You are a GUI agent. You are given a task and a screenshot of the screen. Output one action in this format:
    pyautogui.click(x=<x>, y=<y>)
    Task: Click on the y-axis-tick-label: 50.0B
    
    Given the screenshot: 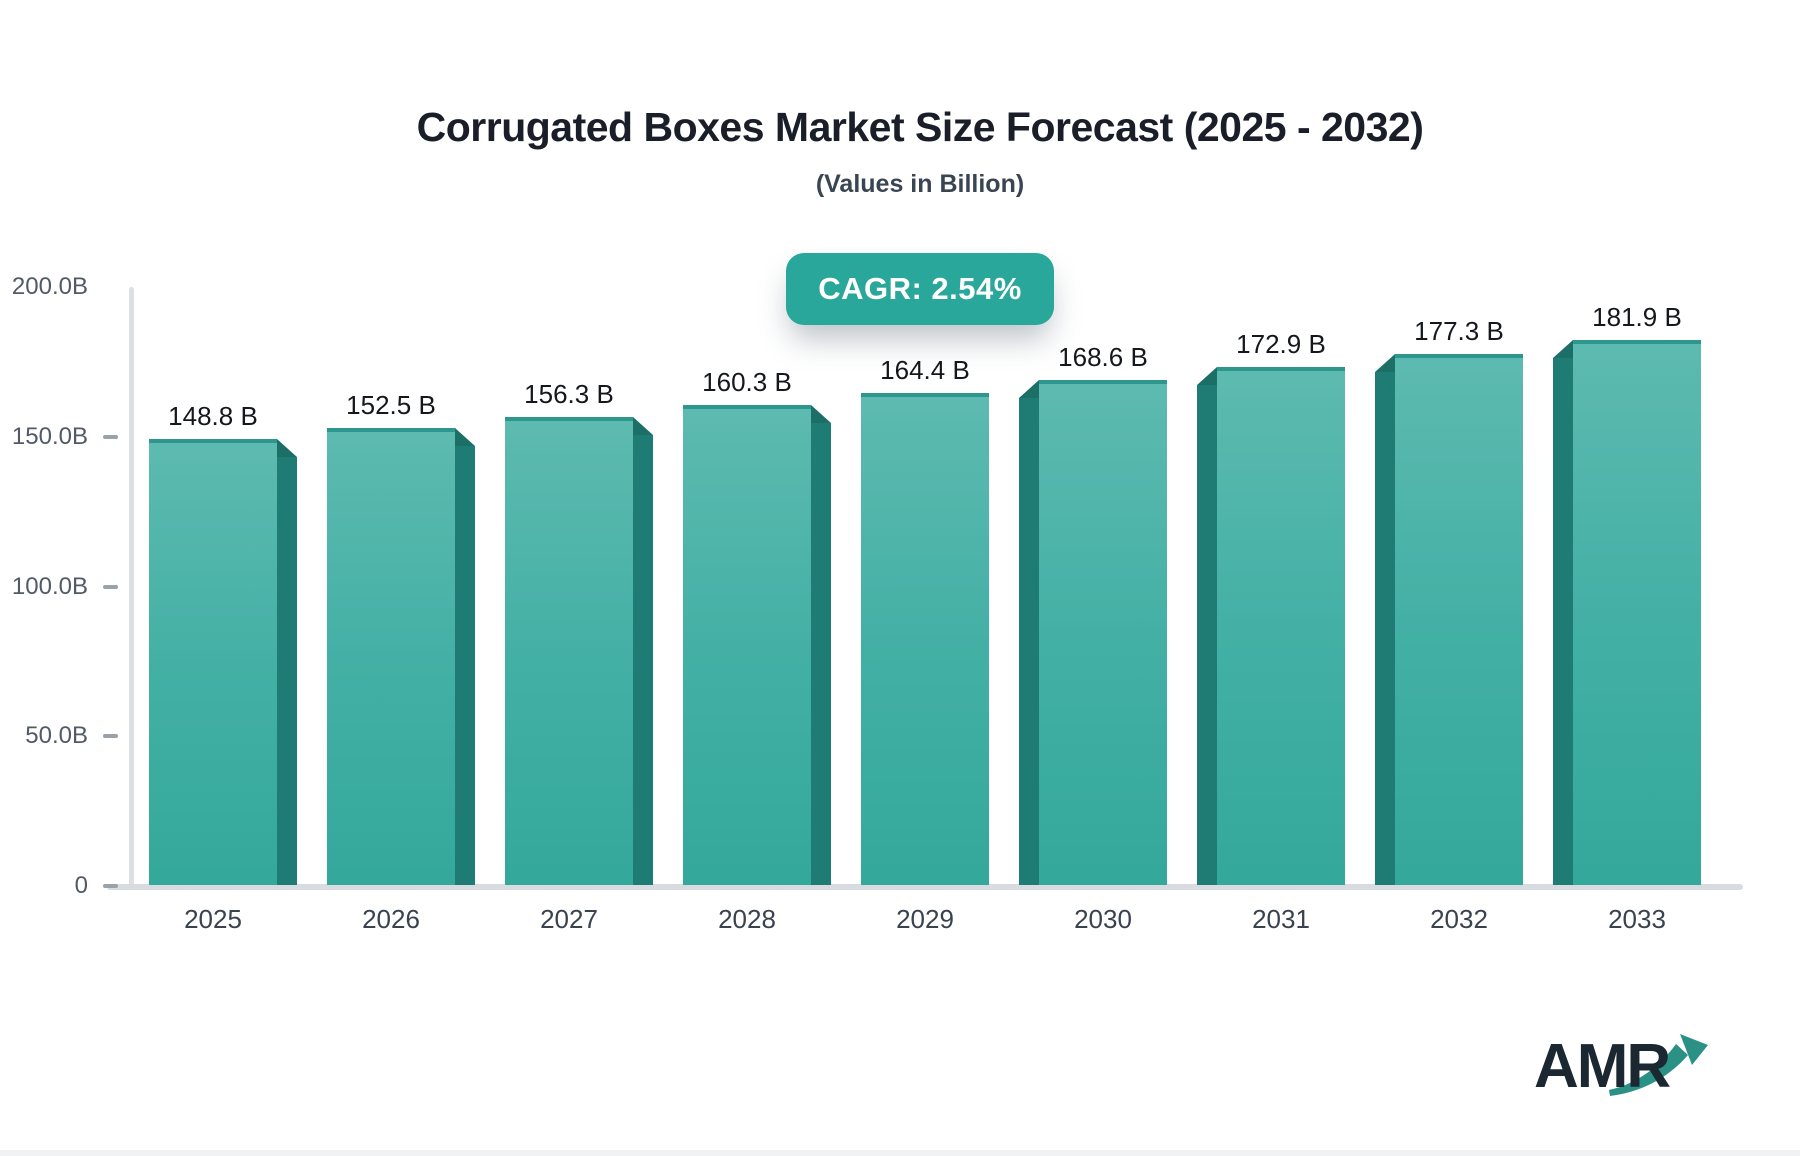 What is the action you would take?
    pyautogui.click(x=56, y=735)
    